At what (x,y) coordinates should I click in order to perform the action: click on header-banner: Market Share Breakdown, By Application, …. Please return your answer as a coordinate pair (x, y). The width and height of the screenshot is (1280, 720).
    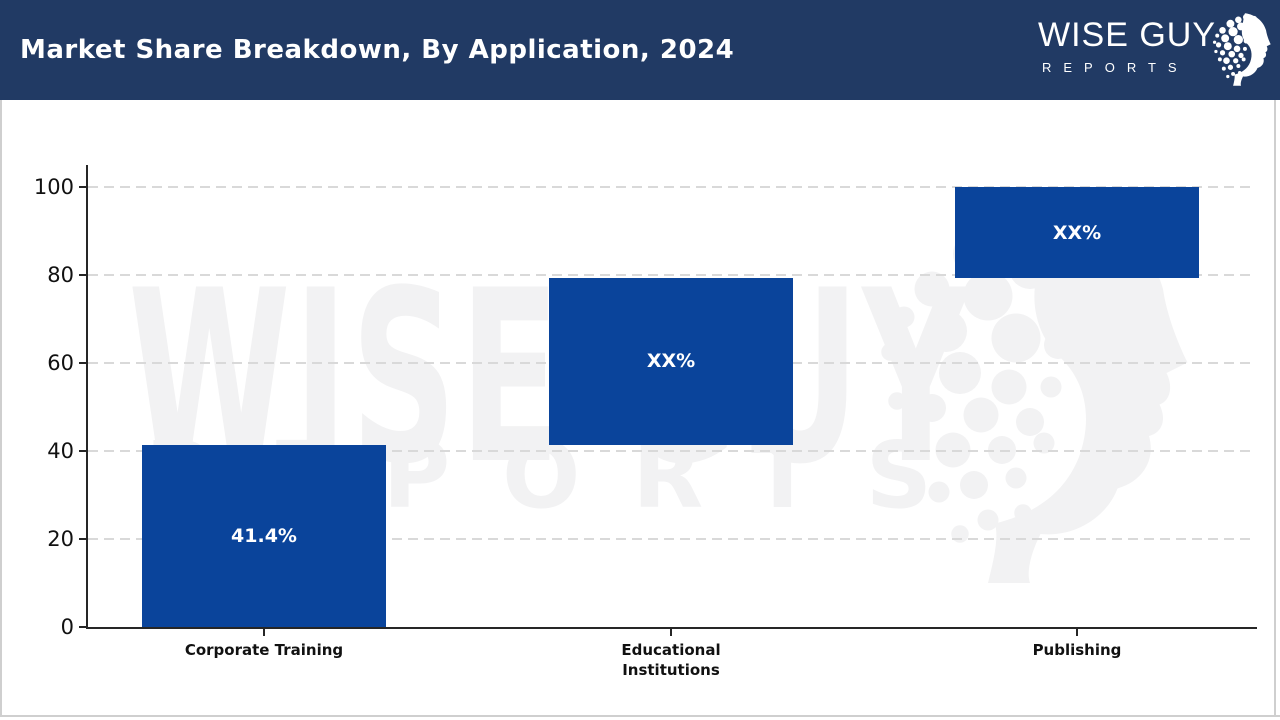
    Looking at the image, I should click on (640, 50).